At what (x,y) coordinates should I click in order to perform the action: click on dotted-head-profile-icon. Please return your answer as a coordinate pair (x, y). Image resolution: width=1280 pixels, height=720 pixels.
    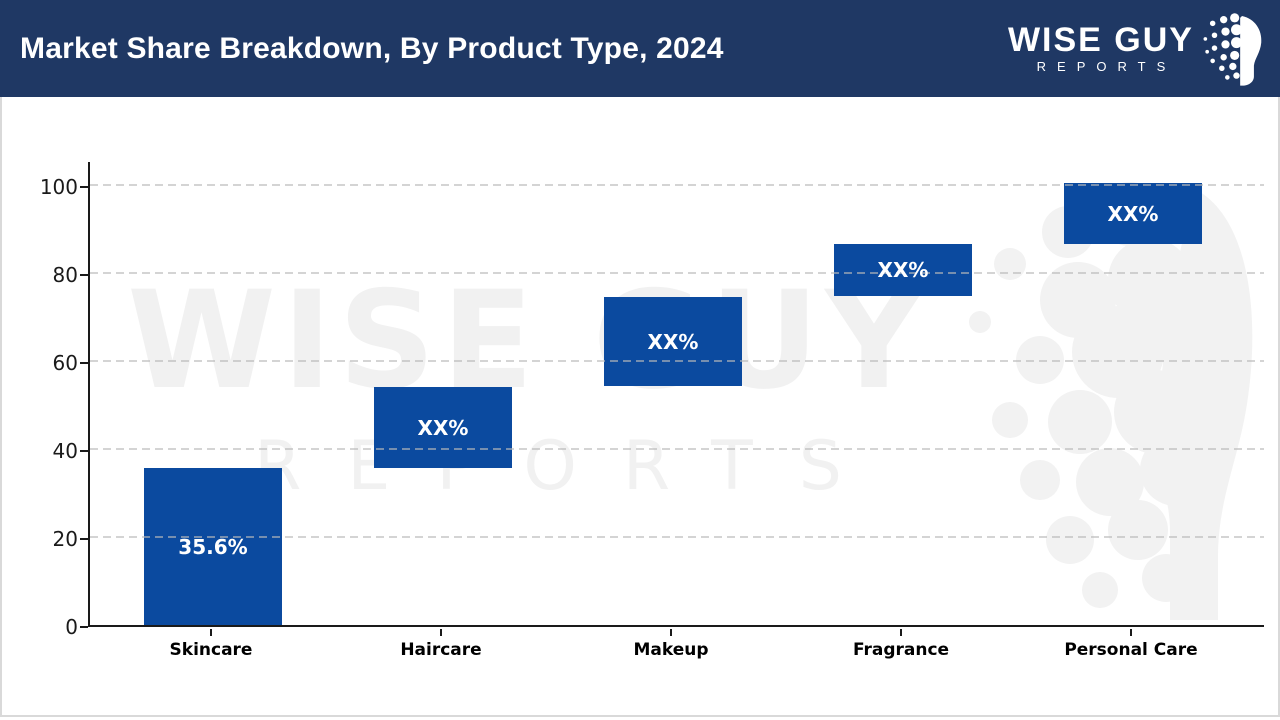
    Looking at the image, I should click on (1232, 49).